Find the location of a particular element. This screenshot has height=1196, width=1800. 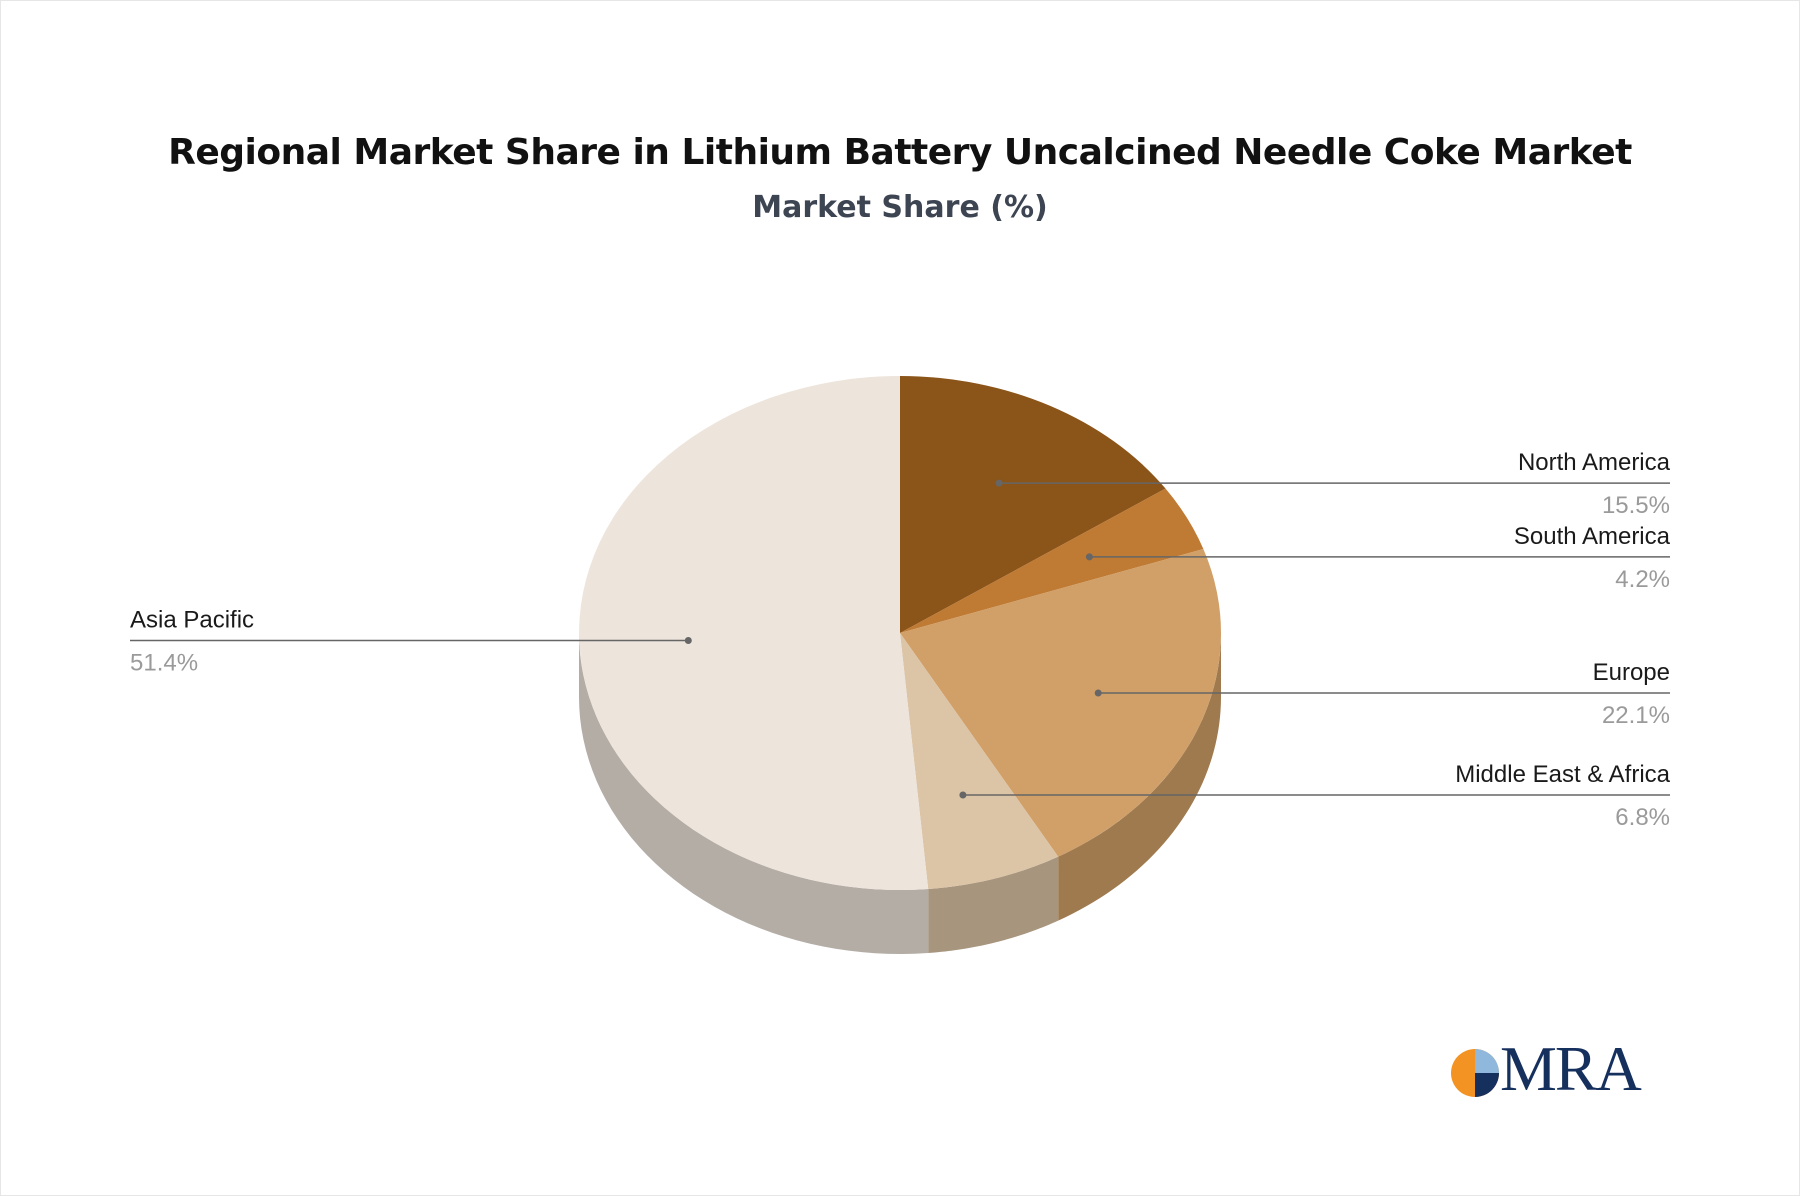

pie-slice-europe is located at coordinates (1061, 702).